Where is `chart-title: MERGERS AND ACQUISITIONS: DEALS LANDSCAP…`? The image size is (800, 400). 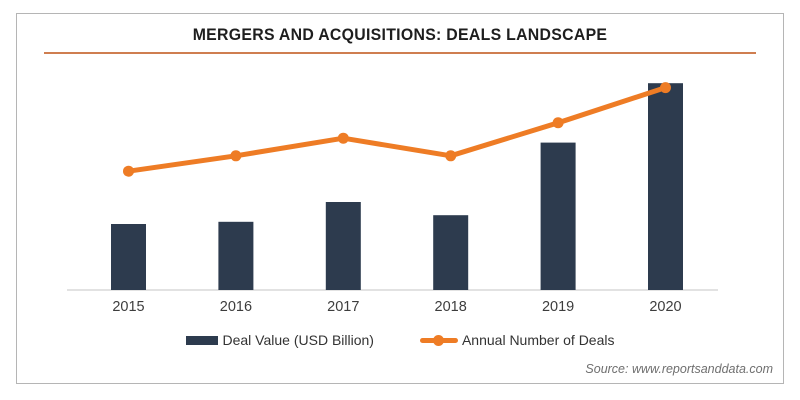
chart-title: MERGERS AND ACQUISITIONS: DEALS LANDSCAP… is located at coordinates (400, 35).